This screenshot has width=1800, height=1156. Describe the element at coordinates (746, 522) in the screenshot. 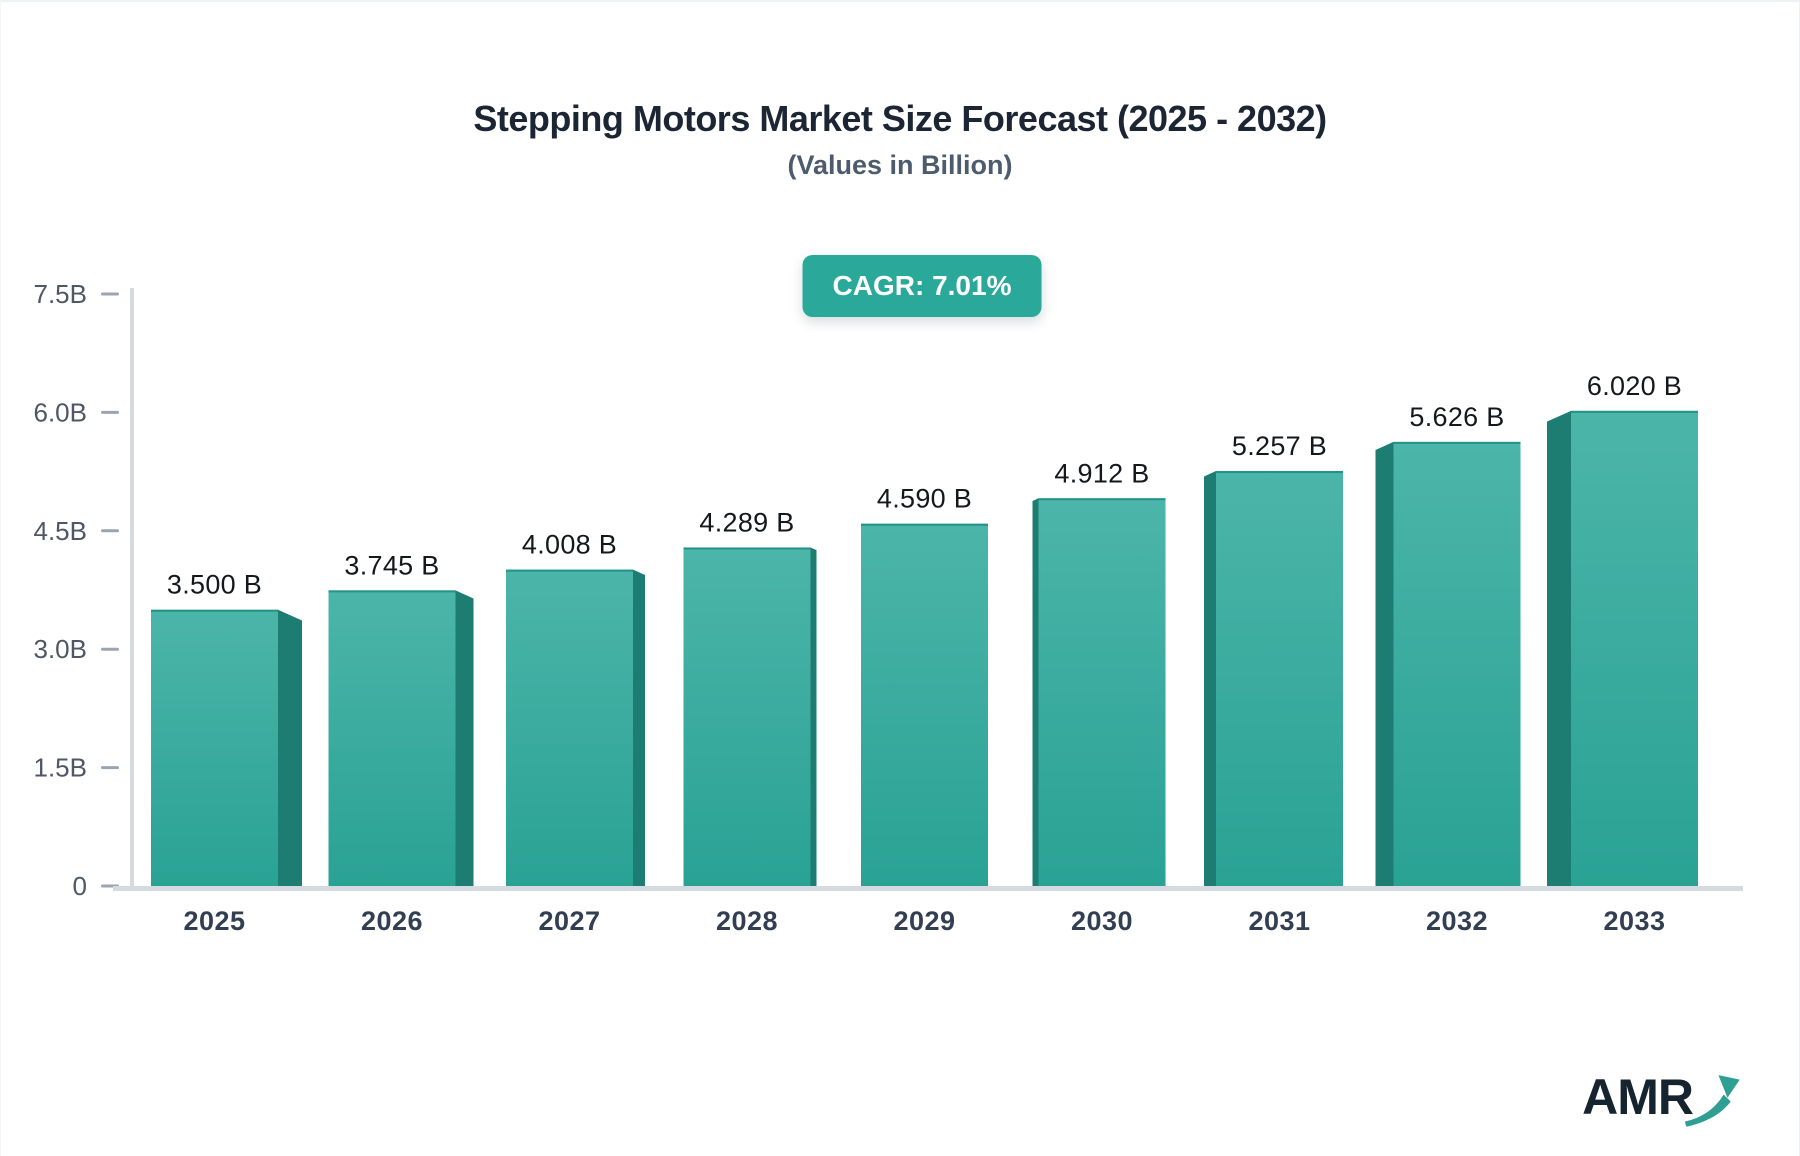

I see `bar-value-label: 4.289 B` at that location.